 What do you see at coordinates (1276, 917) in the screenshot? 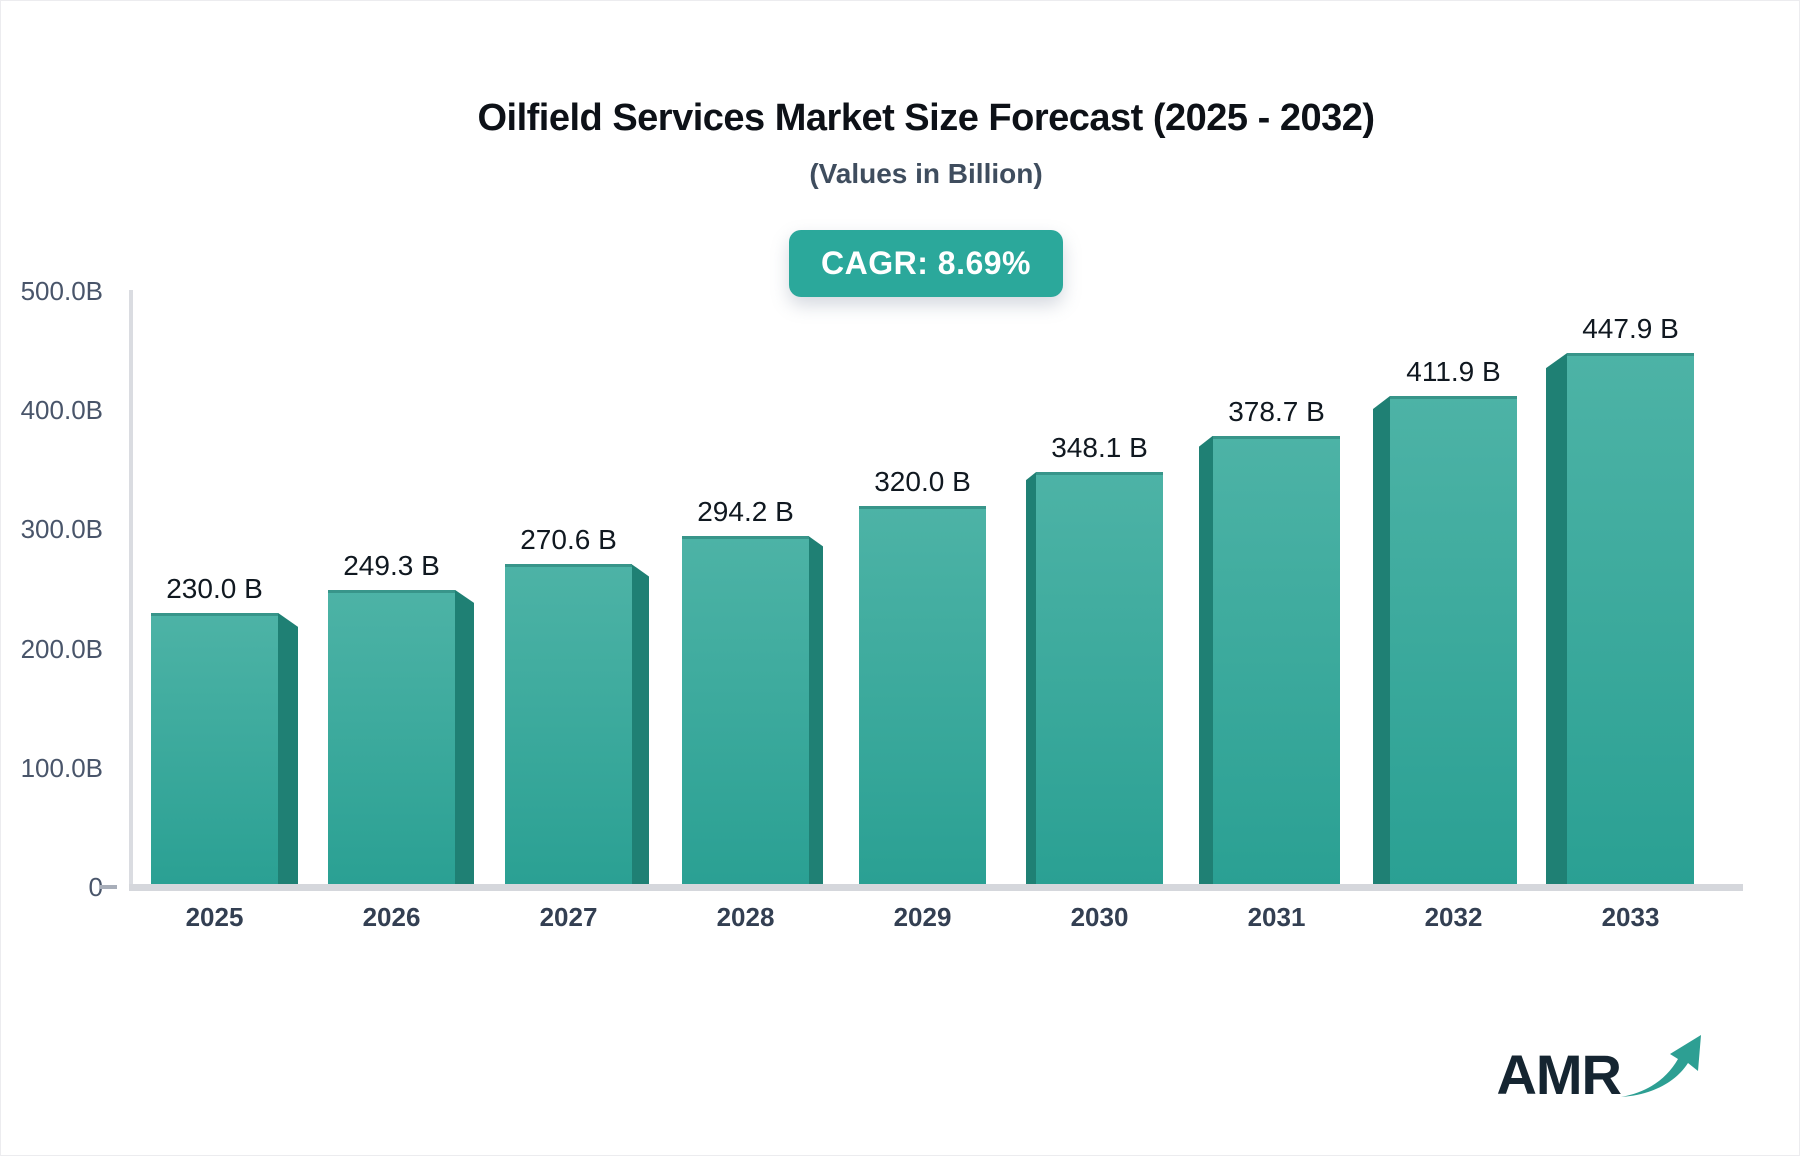
I see `x-tick-label-2031: 2031` at bounding box center [1276, 917].